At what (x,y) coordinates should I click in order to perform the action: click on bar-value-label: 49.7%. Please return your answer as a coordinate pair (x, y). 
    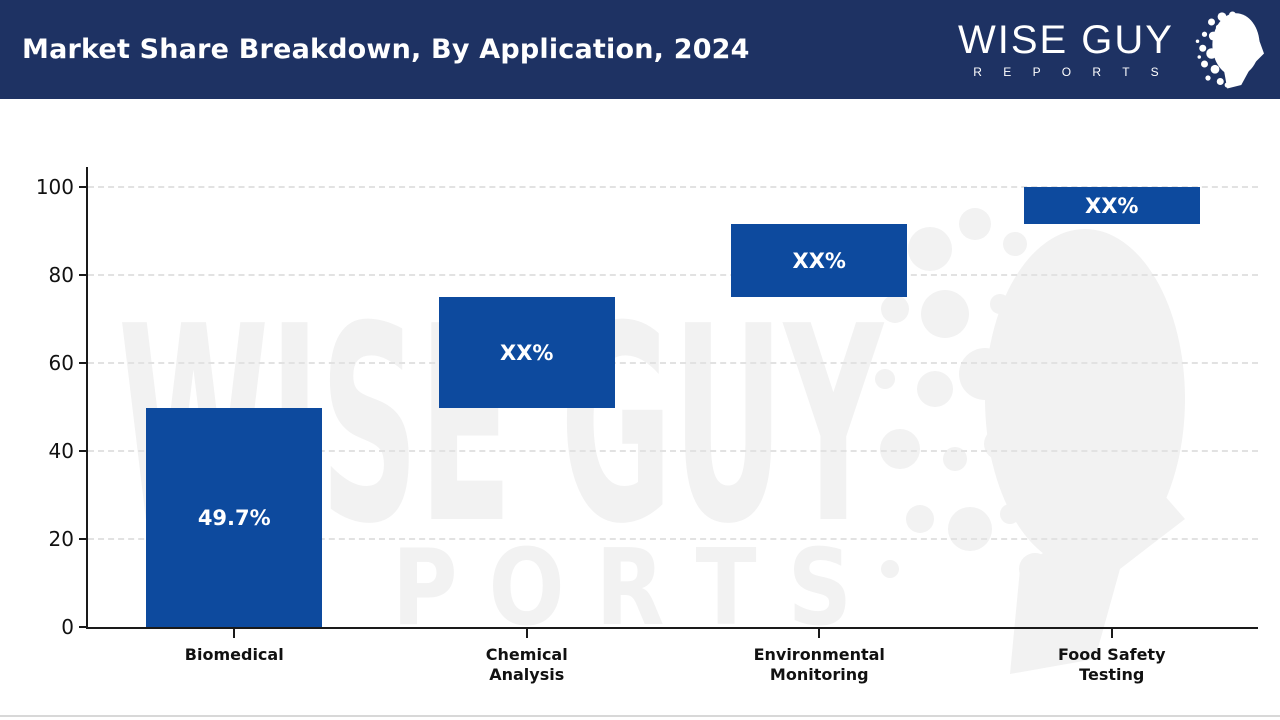
    Looking at the image, I should click on (234, 517).